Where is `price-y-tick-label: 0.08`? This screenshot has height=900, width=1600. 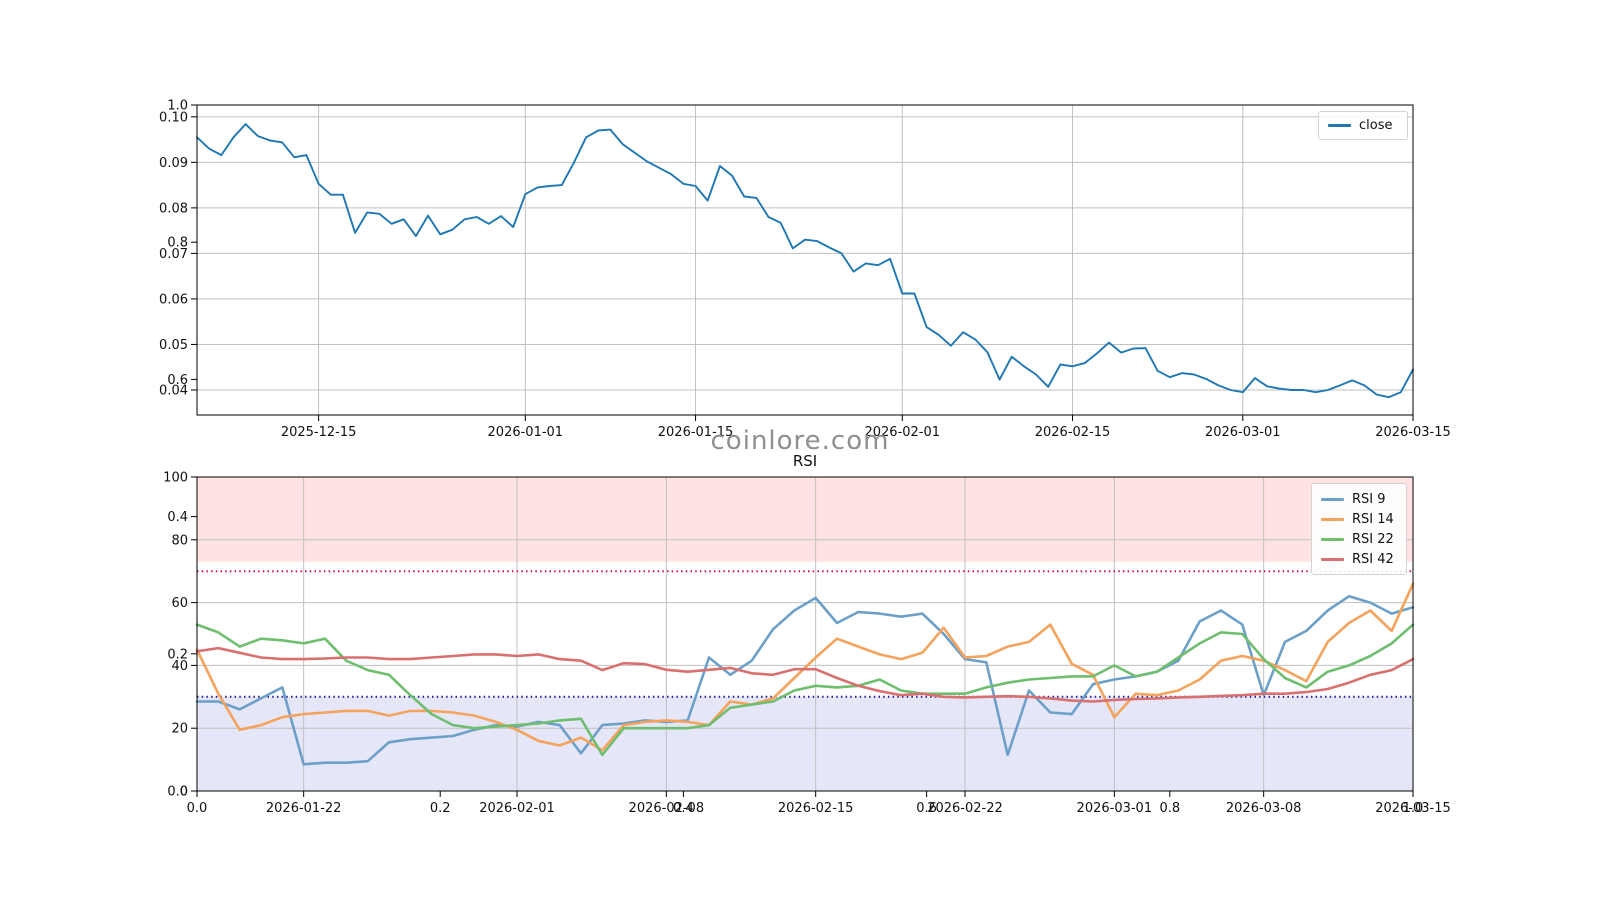
price-y-tick-label: 0.08 is located at coordinates (173, 208).